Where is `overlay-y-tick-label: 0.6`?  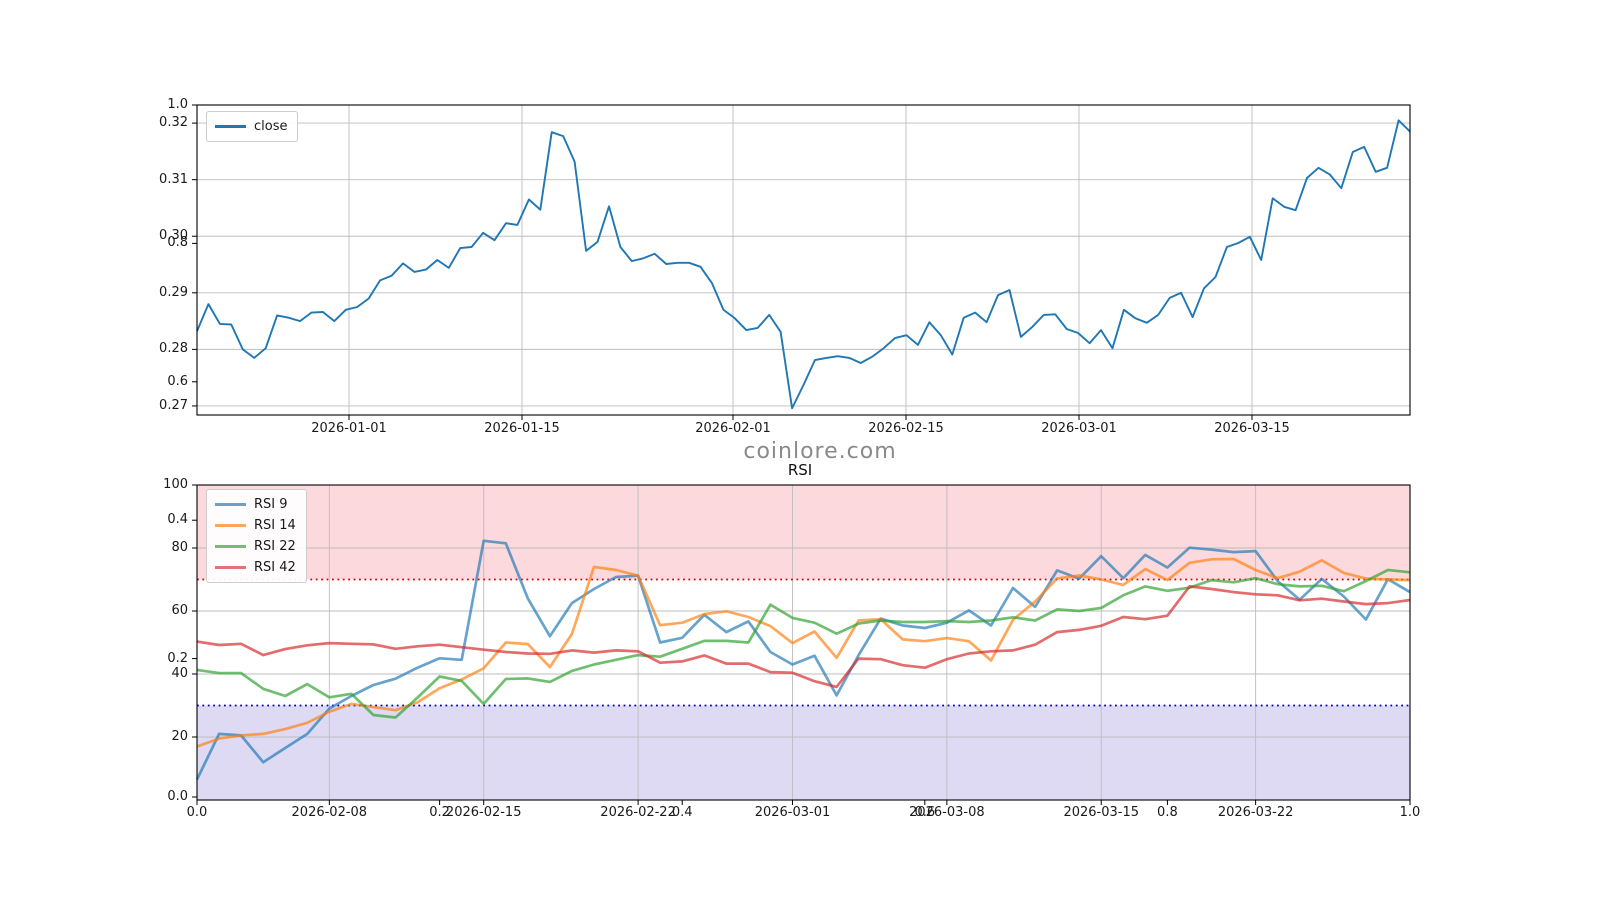
overlay-y-tick-label: 0.6 is located at coordinates (177, 381).